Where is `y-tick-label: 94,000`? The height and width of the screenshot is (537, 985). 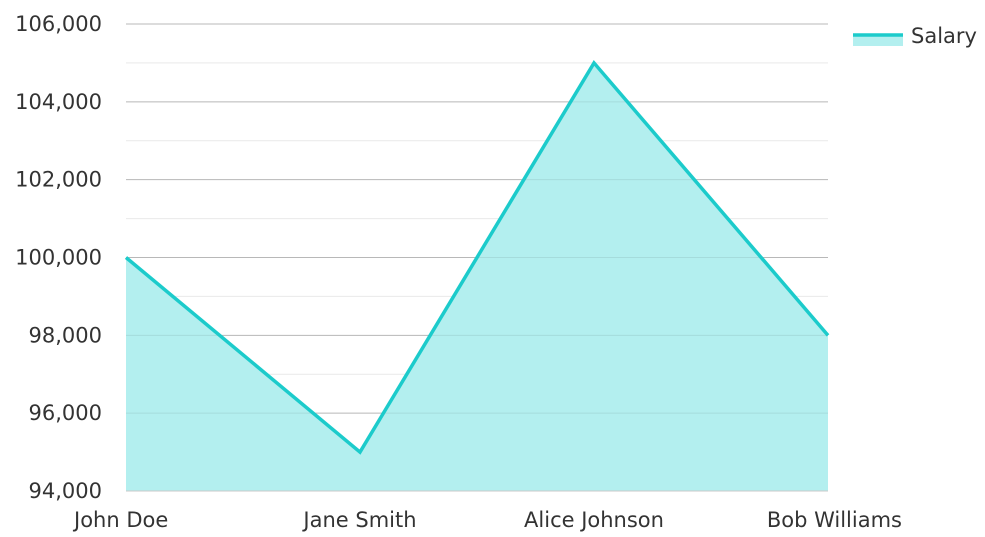
y-tick-label: 94,000 is located at coordinates (65, 491).